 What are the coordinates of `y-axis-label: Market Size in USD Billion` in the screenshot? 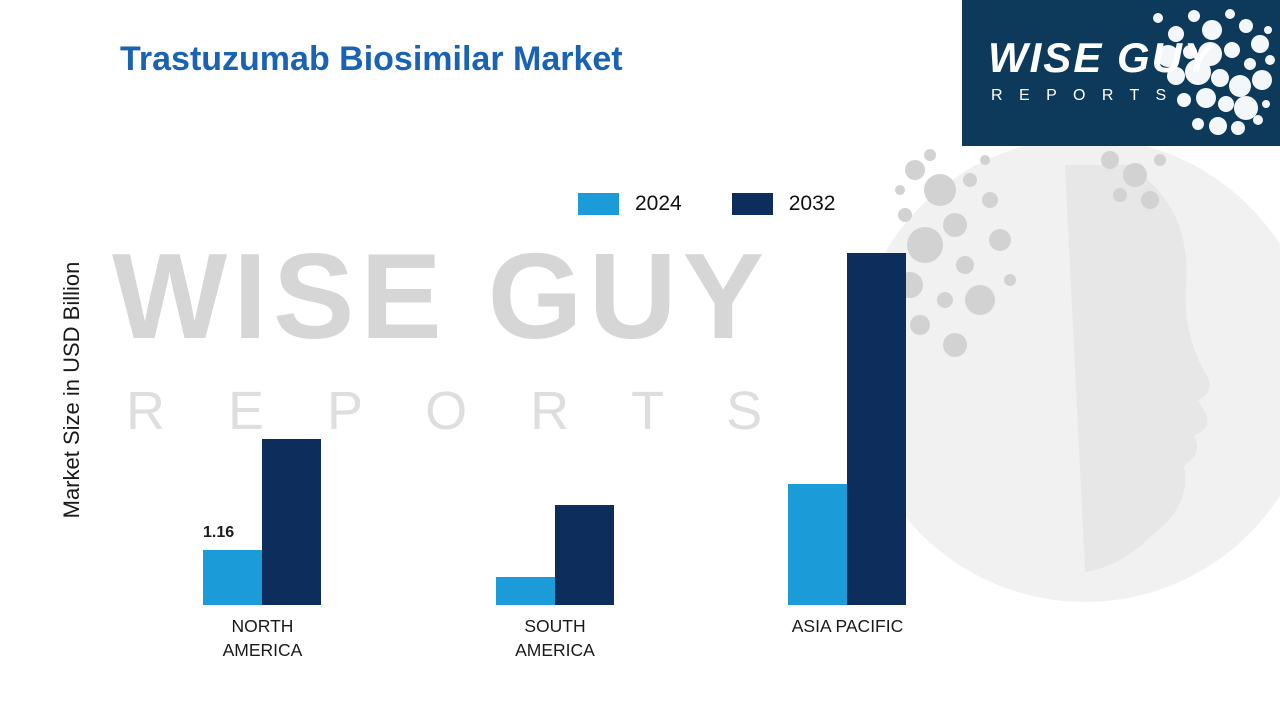 It's located at (71, 390).